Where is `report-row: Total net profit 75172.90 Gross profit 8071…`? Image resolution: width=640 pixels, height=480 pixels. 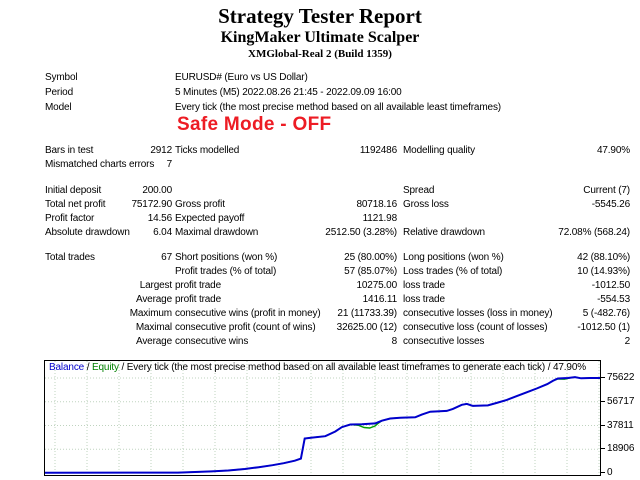
report-row: Total net profit 75172.90 Gross profit 8071… is located at coordinates (320, 205).